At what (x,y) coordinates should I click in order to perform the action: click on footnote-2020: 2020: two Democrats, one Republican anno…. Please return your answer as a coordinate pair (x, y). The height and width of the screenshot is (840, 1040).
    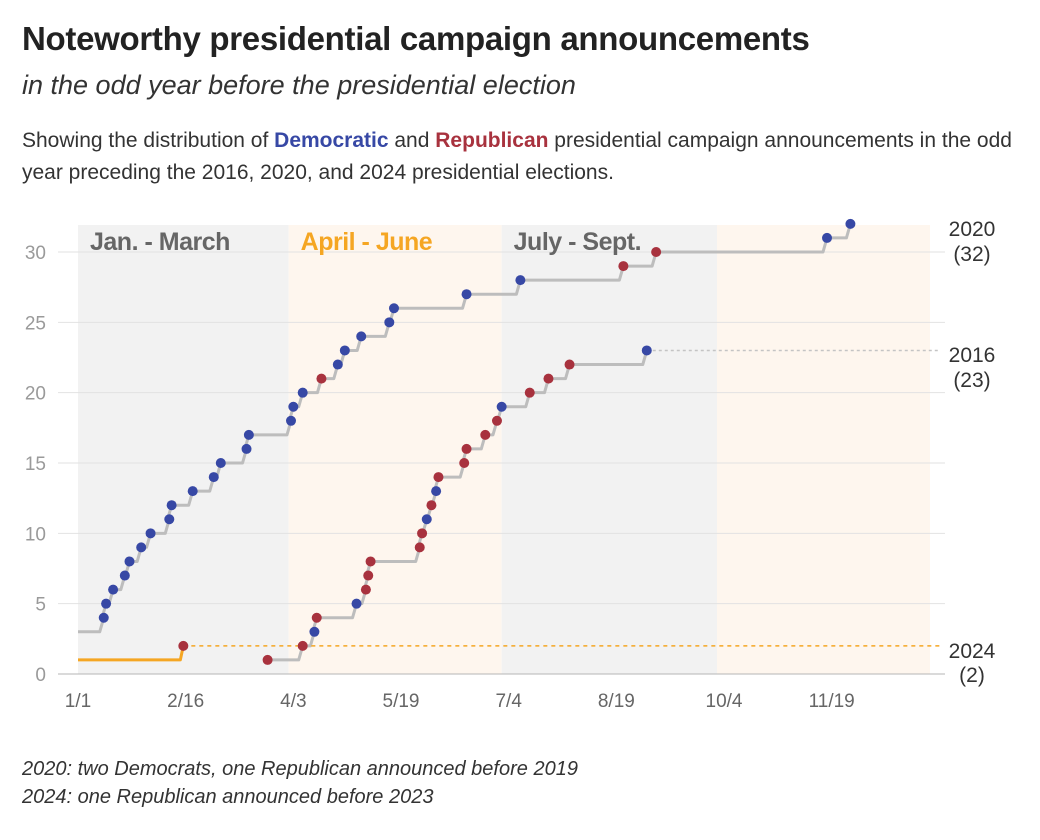
    Looking at the image, I should click on (300, 769).